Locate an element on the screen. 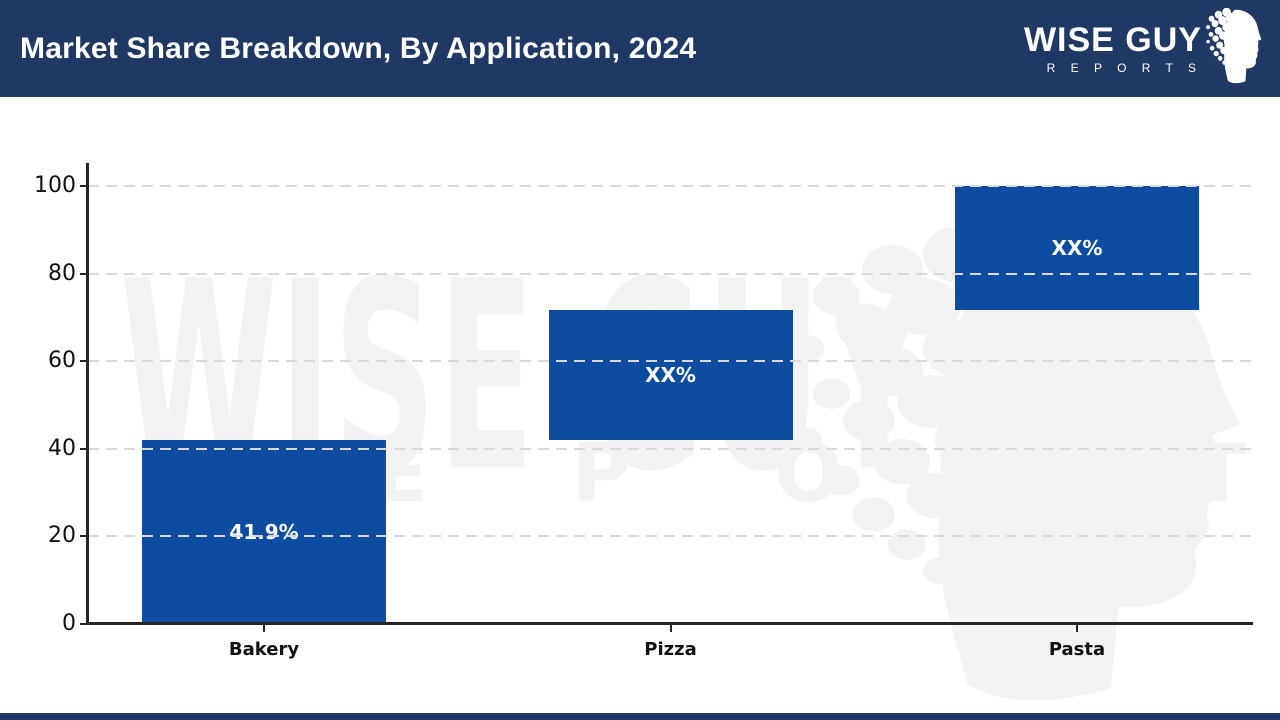 This screenshot has width=1280, height=720. bar-value-label-pasta: XX% is located at coordinates (1077, 248).